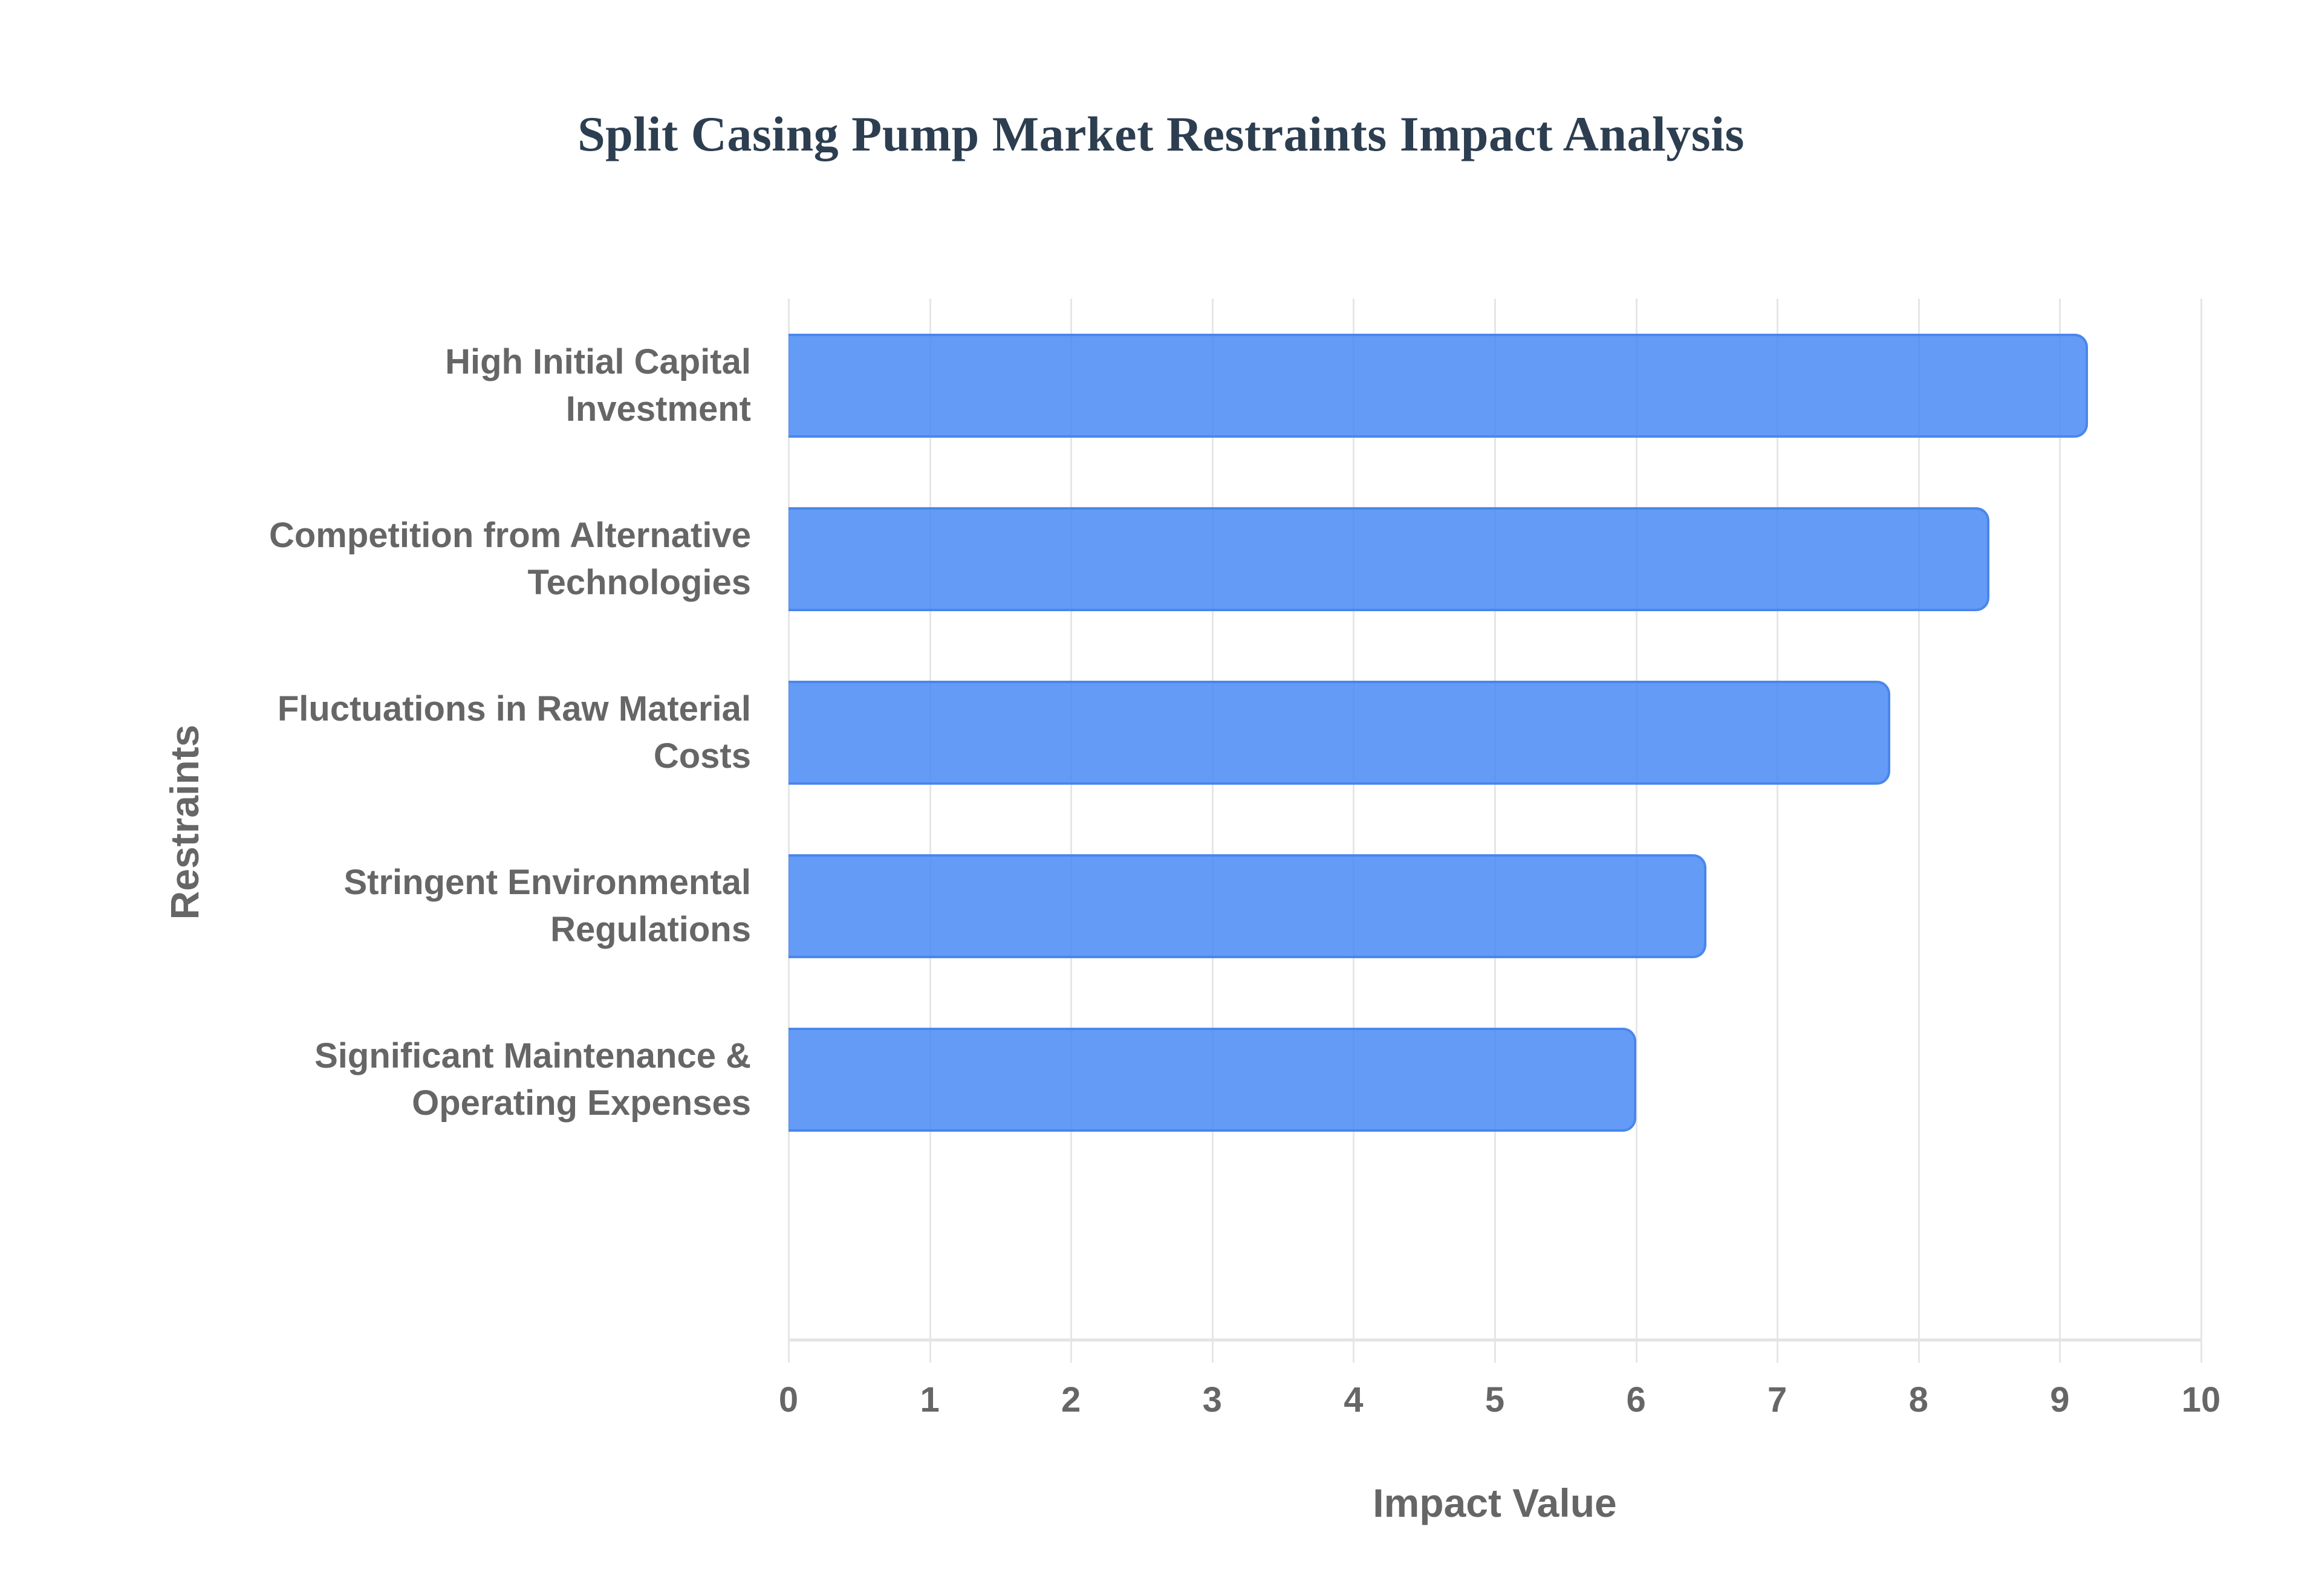 This screenshot has height=1596, width=2322. Describe the element at coordinates (547, 882) in the screenshot. I see `category-label-line: Stringent Environmental` at that location.